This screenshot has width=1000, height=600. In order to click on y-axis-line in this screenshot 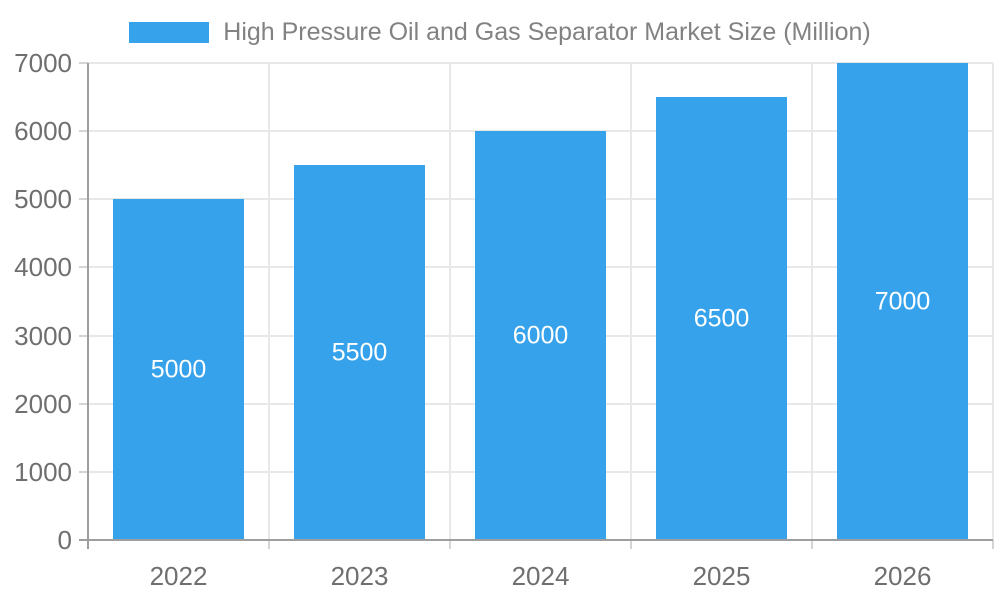, I will do `click(88, 306)`.